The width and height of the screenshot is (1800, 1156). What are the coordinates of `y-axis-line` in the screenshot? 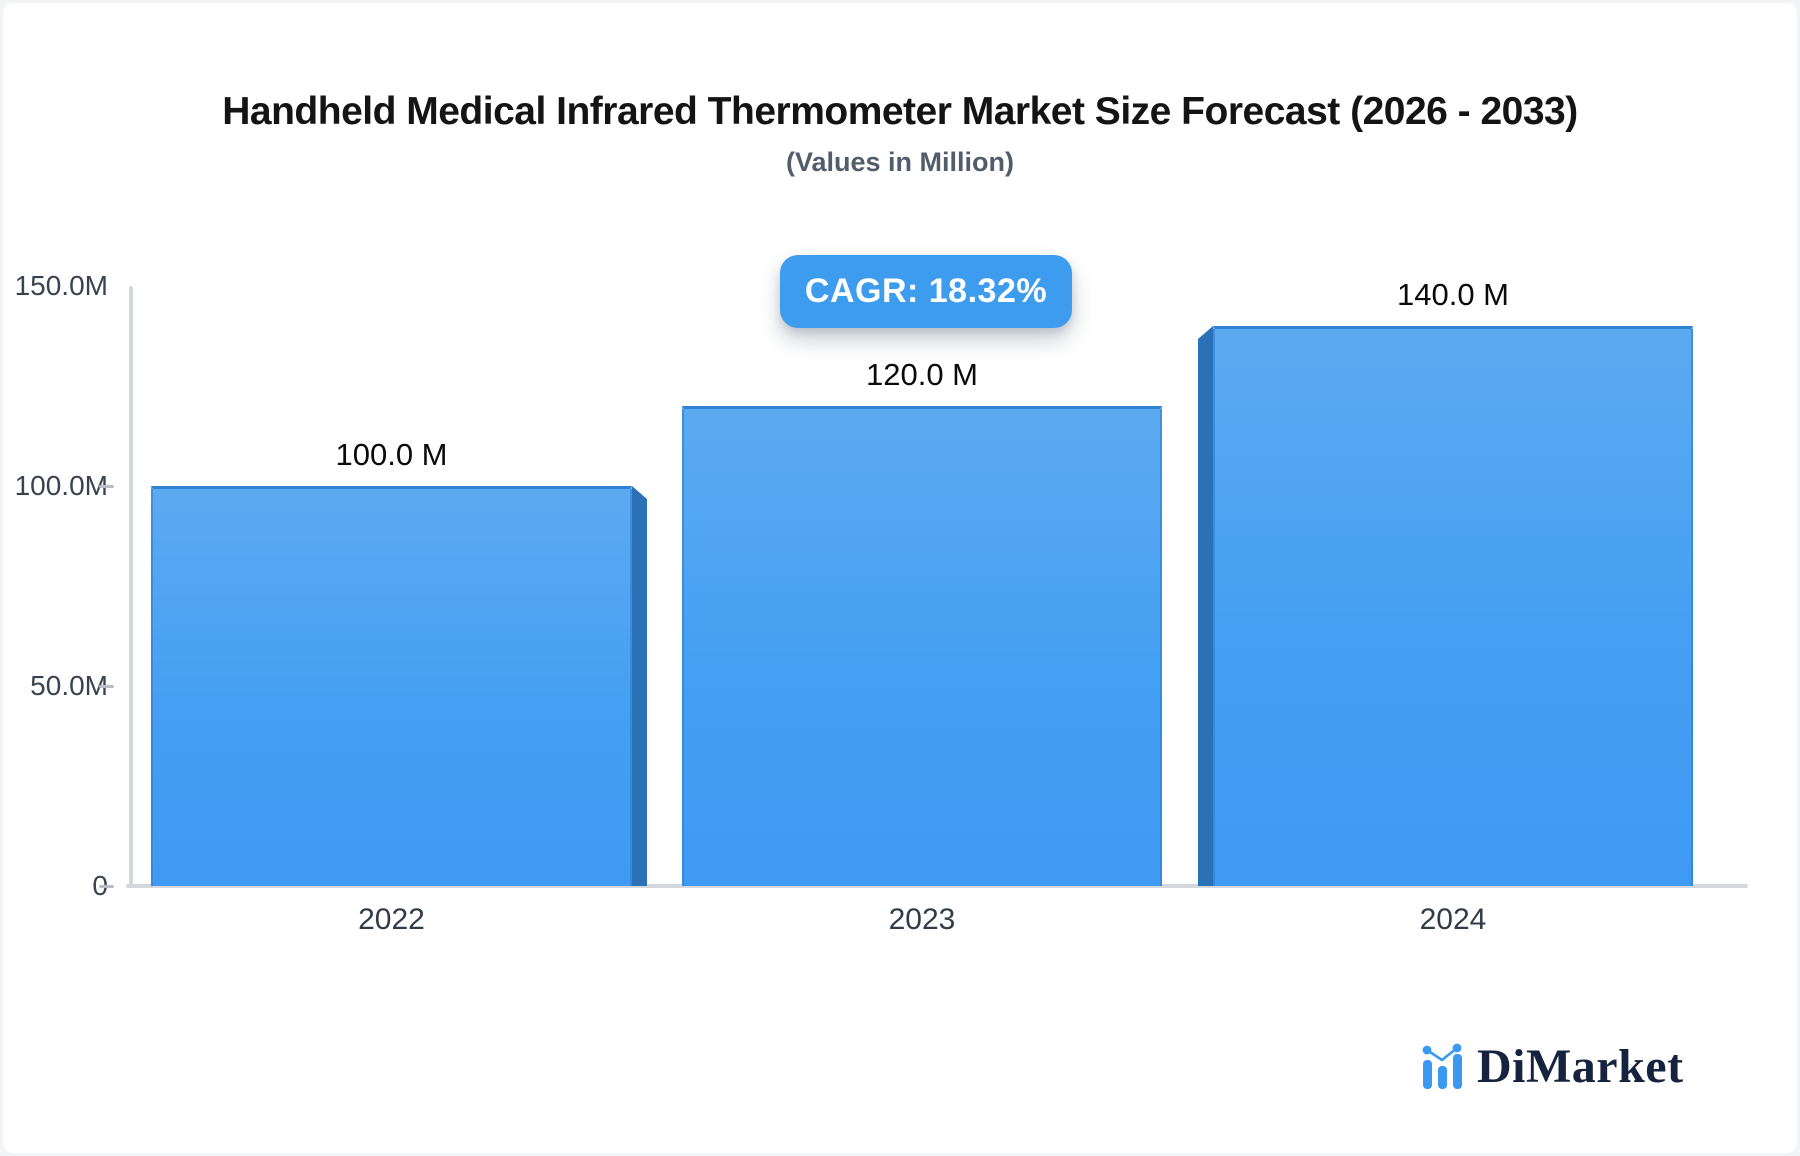 It's located at (131, 586).